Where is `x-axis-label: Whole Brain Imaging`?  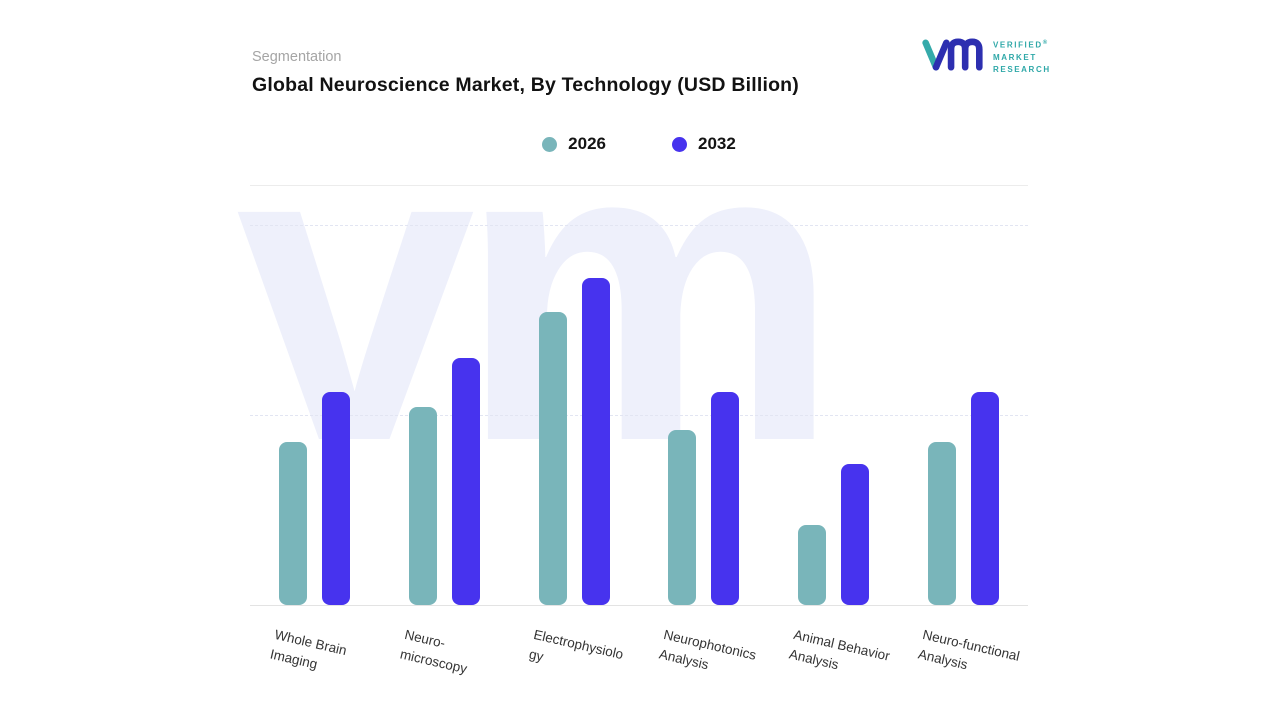
x-axis-label: Whole Brain Imaging is located at coordinates (308, 649).